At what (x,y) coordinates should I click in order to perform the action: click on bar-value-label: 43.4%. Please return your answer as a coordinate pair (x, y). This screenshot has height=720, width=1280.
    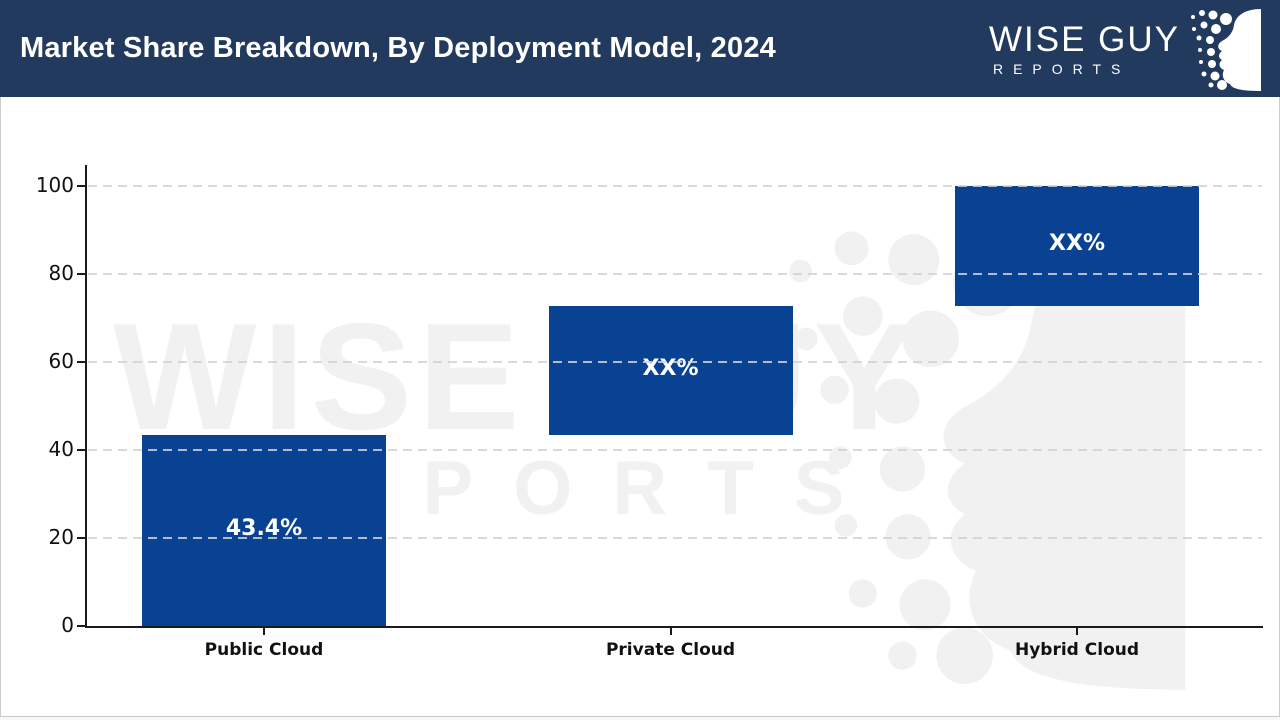
    Looking at the image, I should click on (264, 528).